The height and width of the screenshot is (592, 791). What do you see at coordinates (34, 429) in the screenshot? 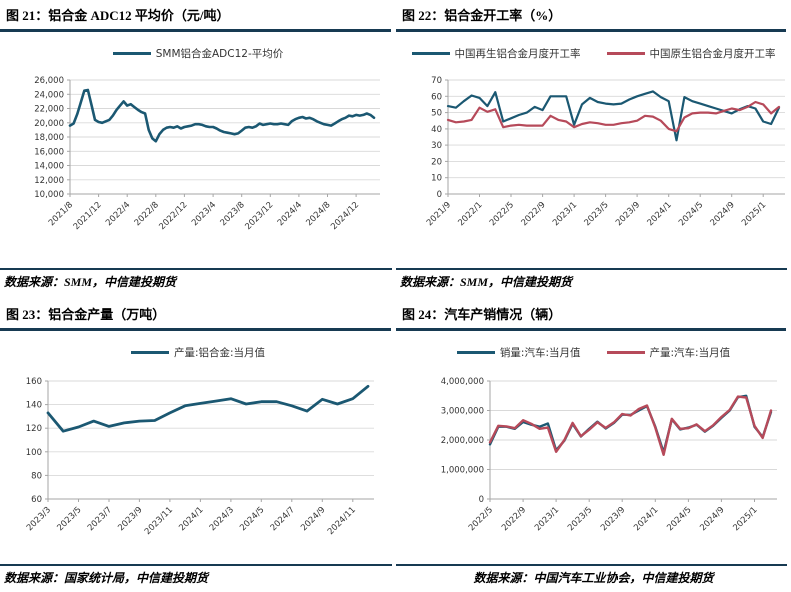
I see `svg-text: 120` at bounding box center [34, 429].